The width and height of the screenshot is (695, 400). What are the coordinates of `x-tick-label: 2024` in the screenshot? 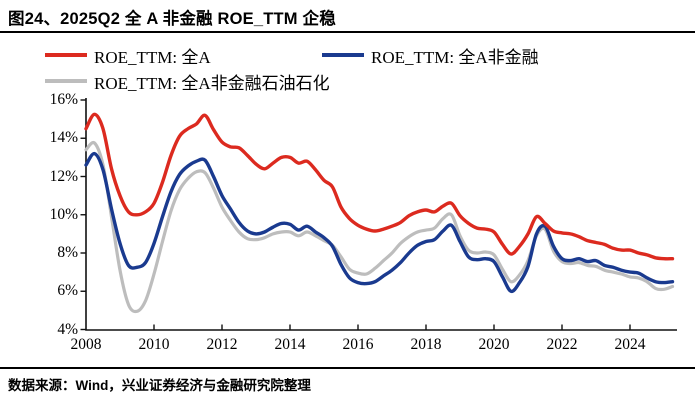 It's located at (630, 344).